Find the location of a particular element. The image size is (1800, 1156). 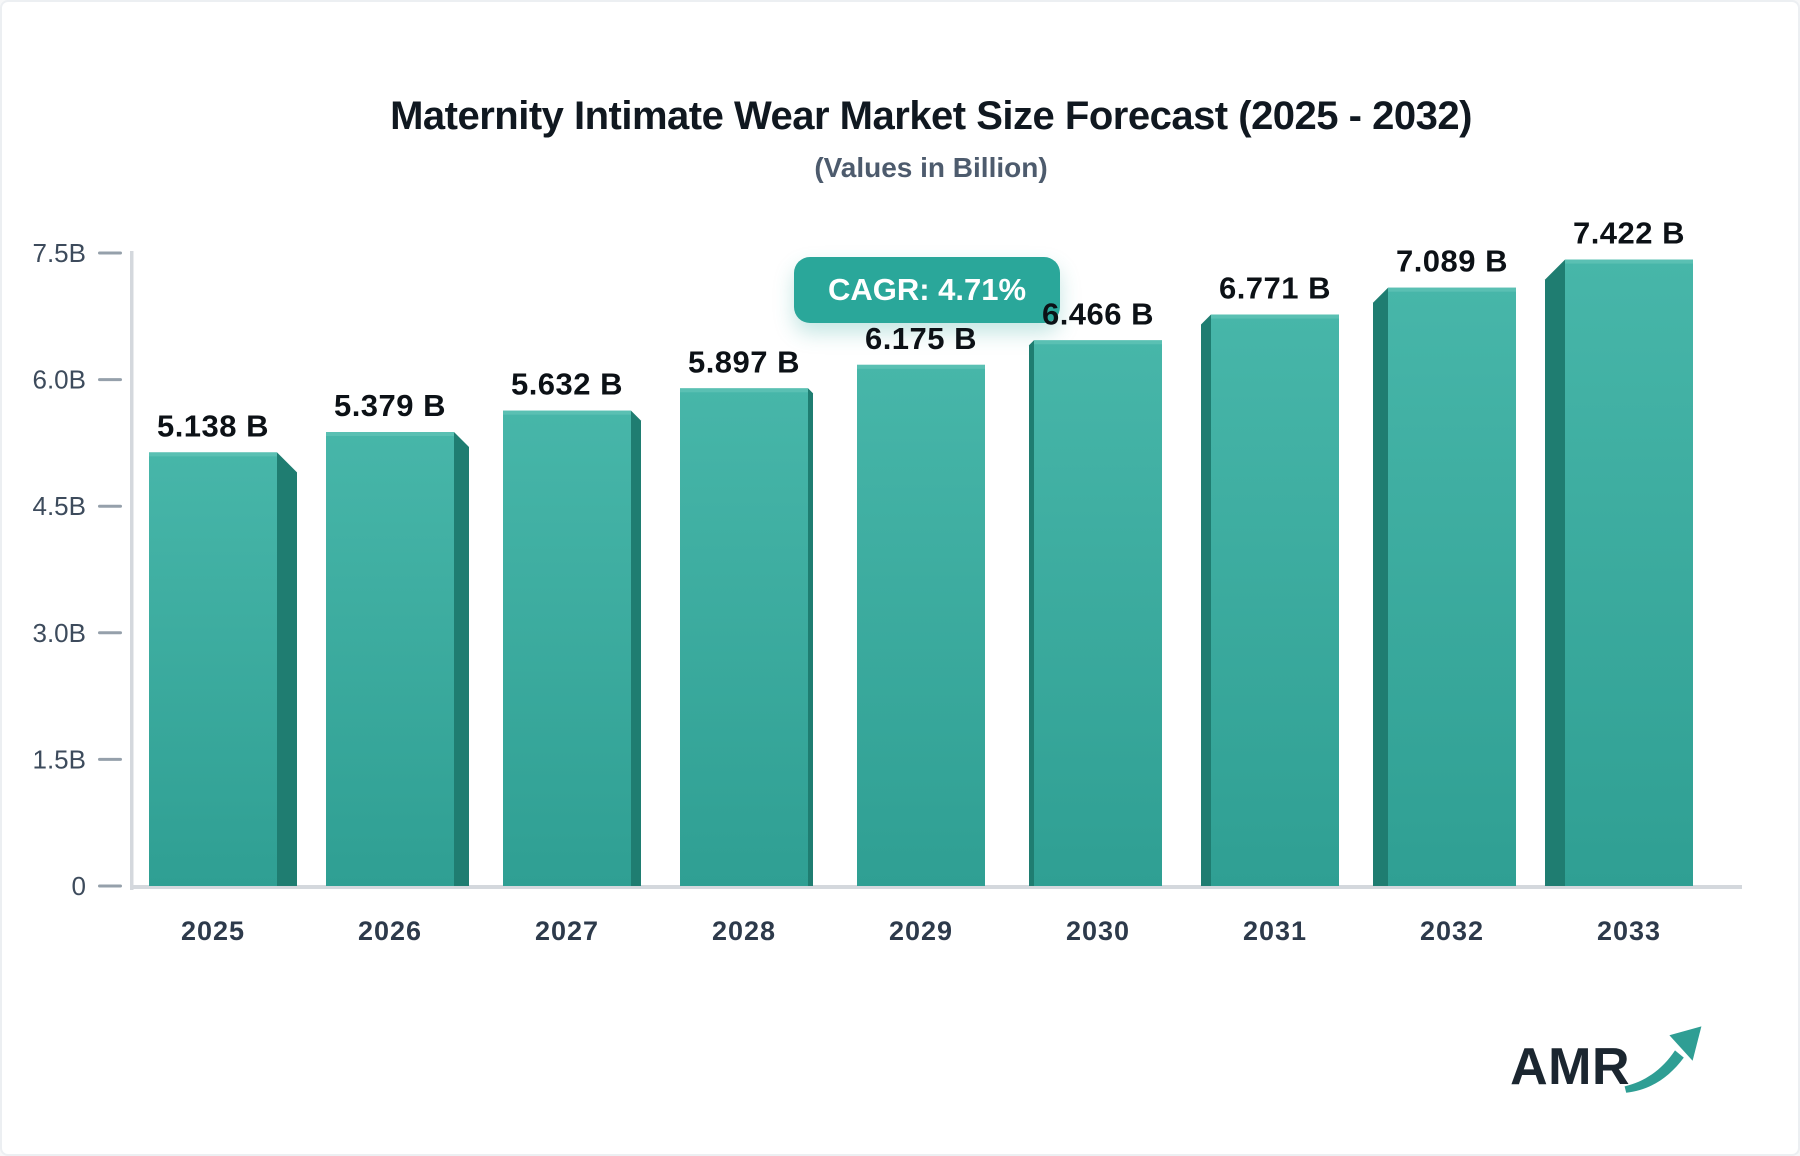

bar-value-label: 5.632 B is located at coordinates (567, 384).